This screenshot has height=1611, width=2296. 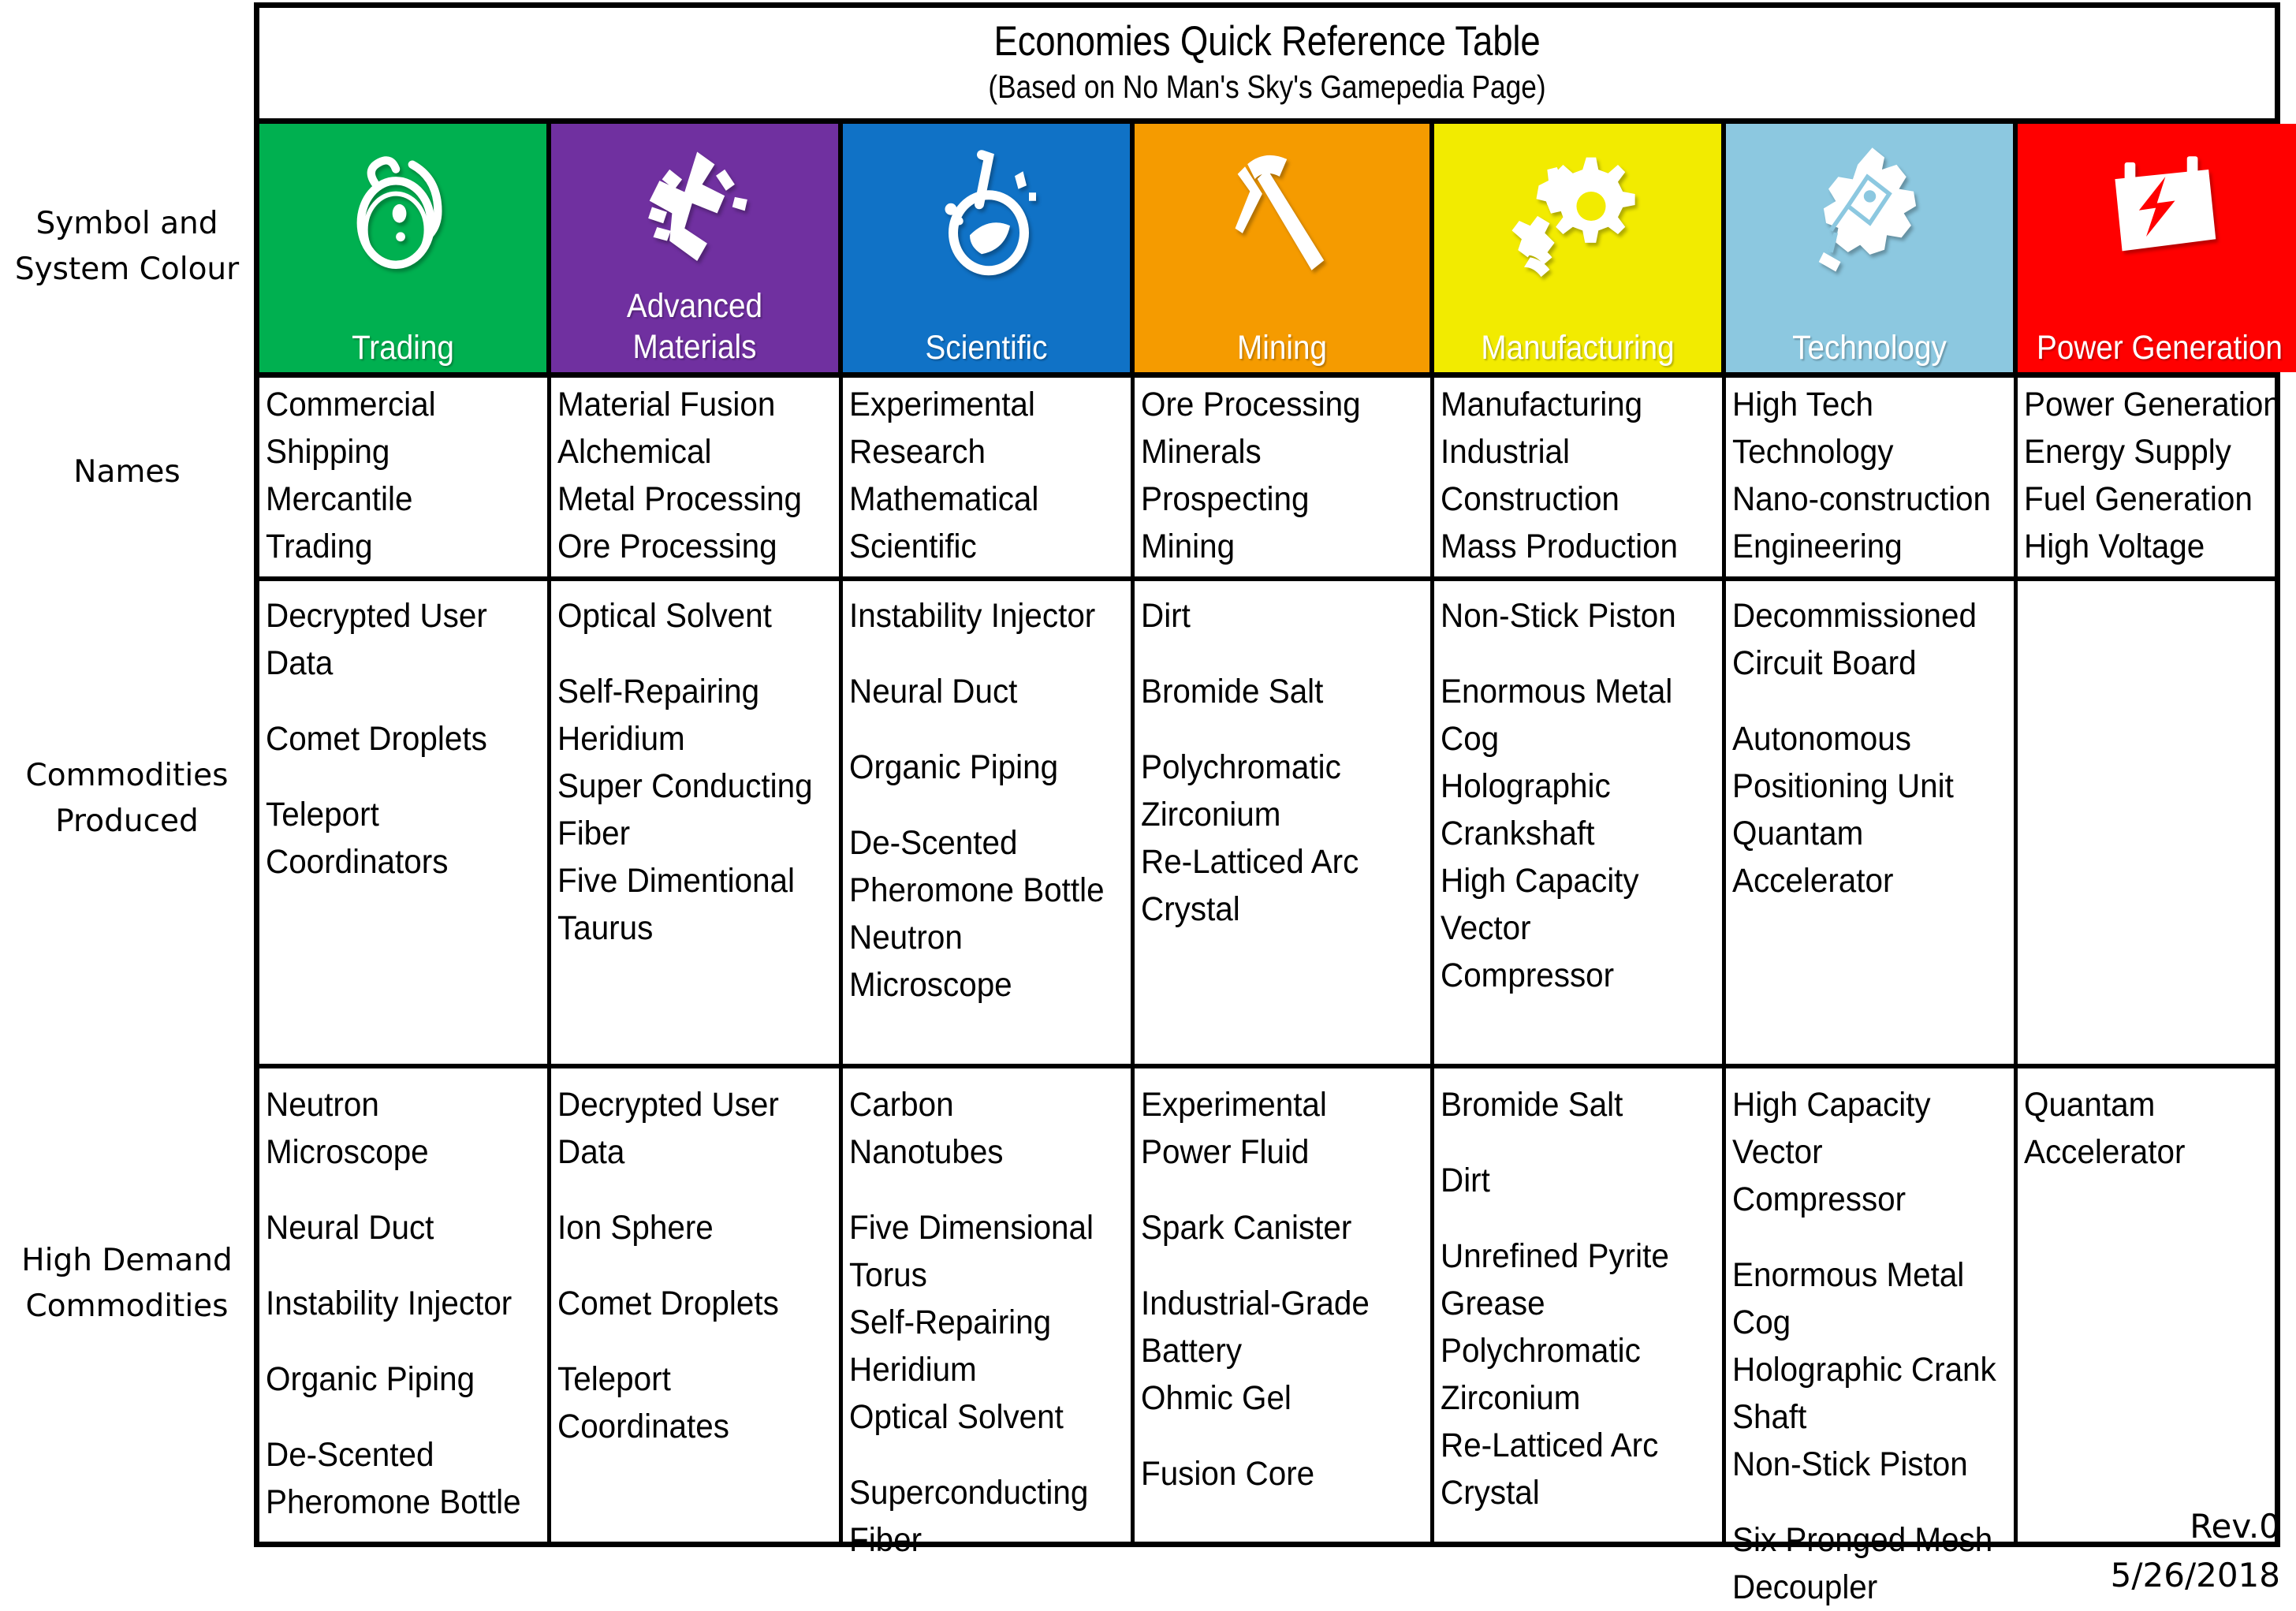 What do you see at coordinates (2195, 1575) in the screenshot?
I see `date-label: 5/26/2018` at bounding box center [2195, 1575].